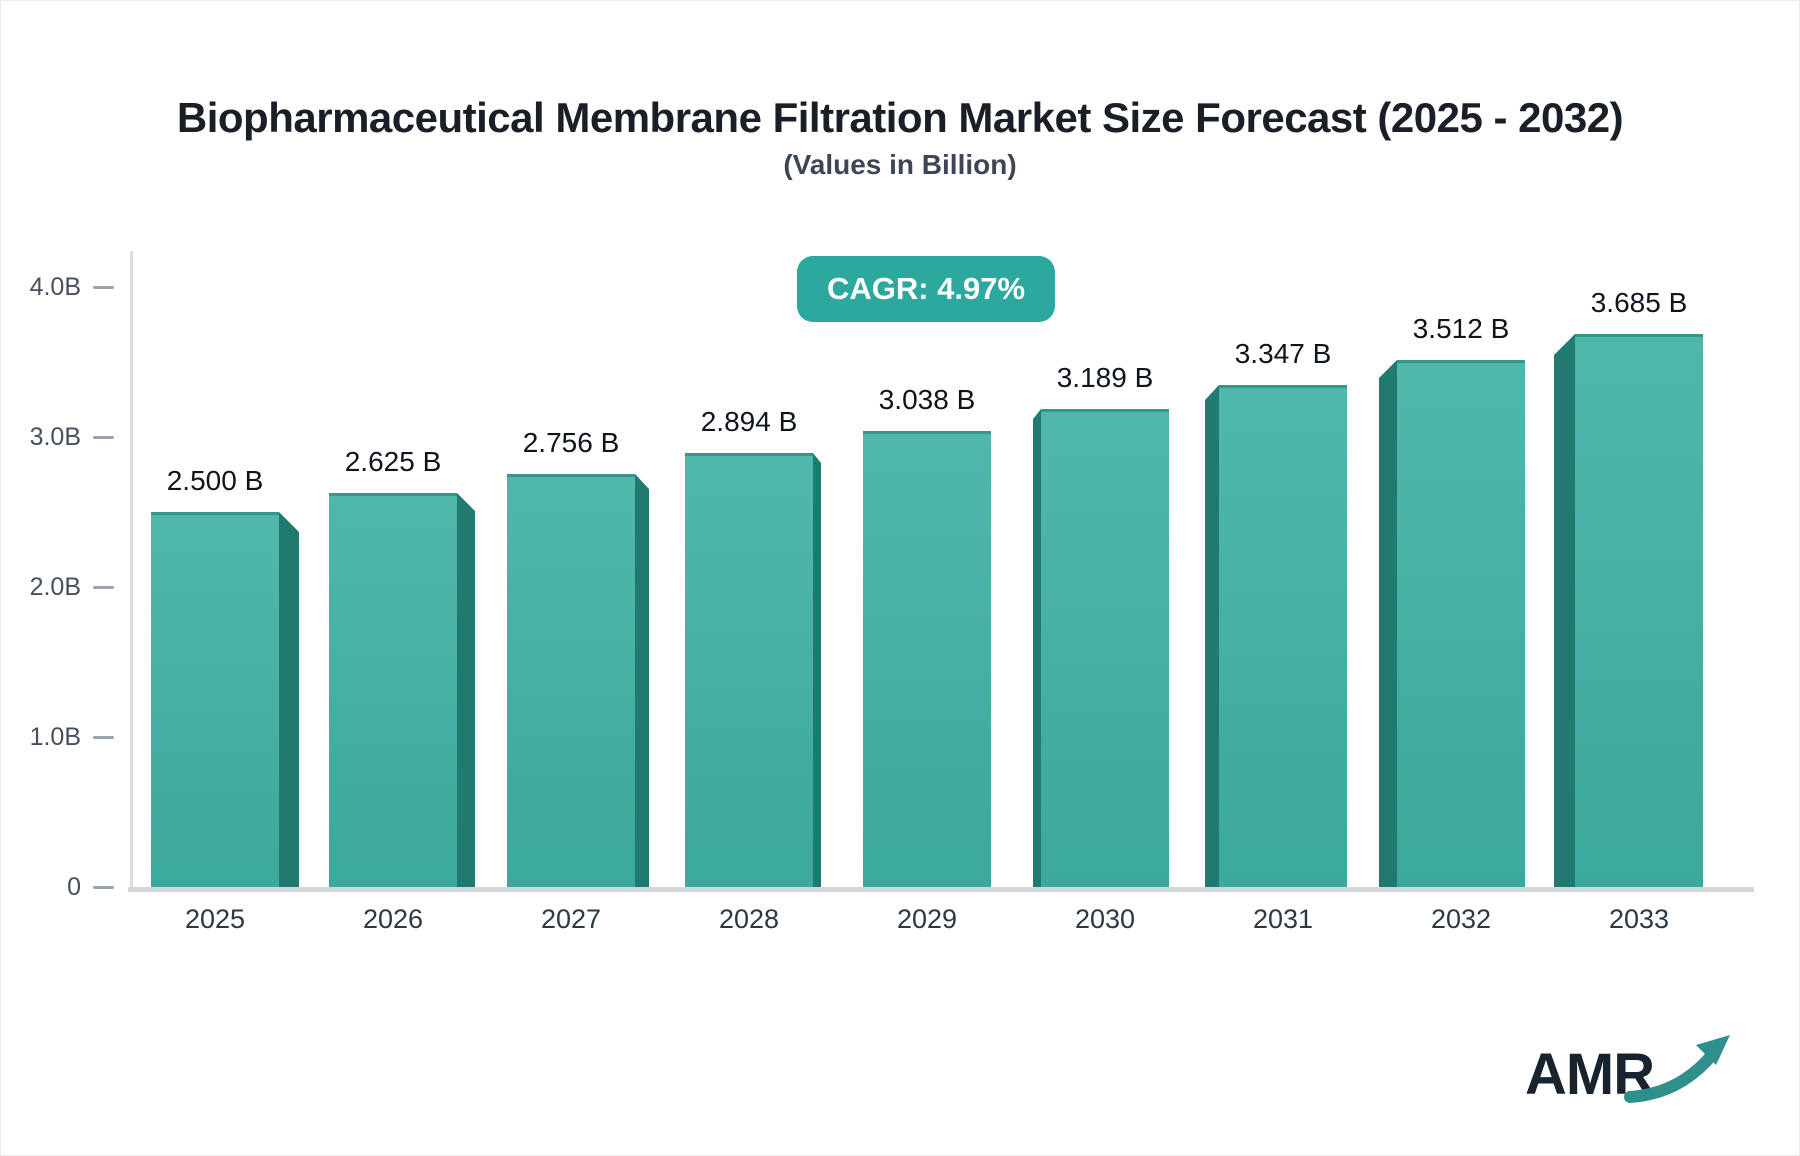 This screenshot has height=1156, width=1800. What do you see at coordinates (1283, 919) in the screenshot?
I see `x-tick-label-2031: 2031` at bounding box center [1283, 919].